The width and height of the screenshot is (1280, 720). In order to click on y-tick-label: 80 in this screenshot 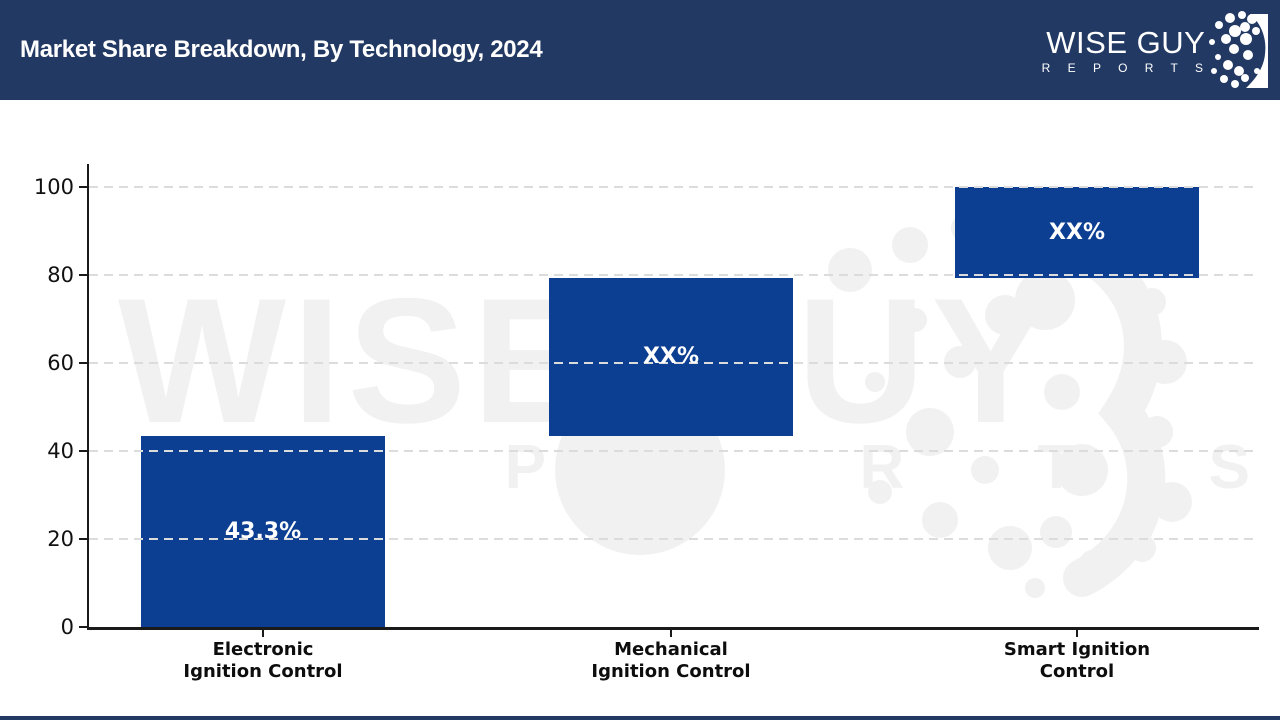, I will do `click(60, 275)`.